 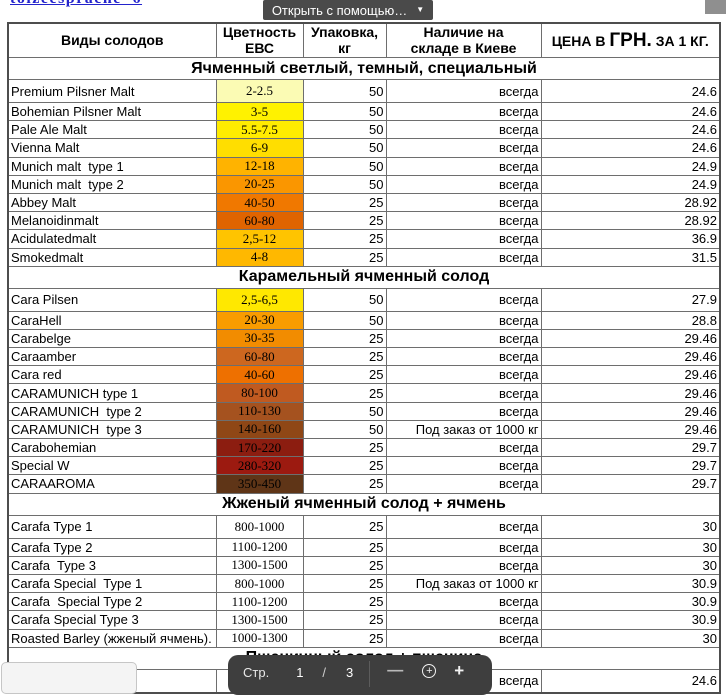 What do you see at coordinates (112, 299) in the screenshot?
I see `cell-name: Cara Pilsen` at bounding box center [112, 299].